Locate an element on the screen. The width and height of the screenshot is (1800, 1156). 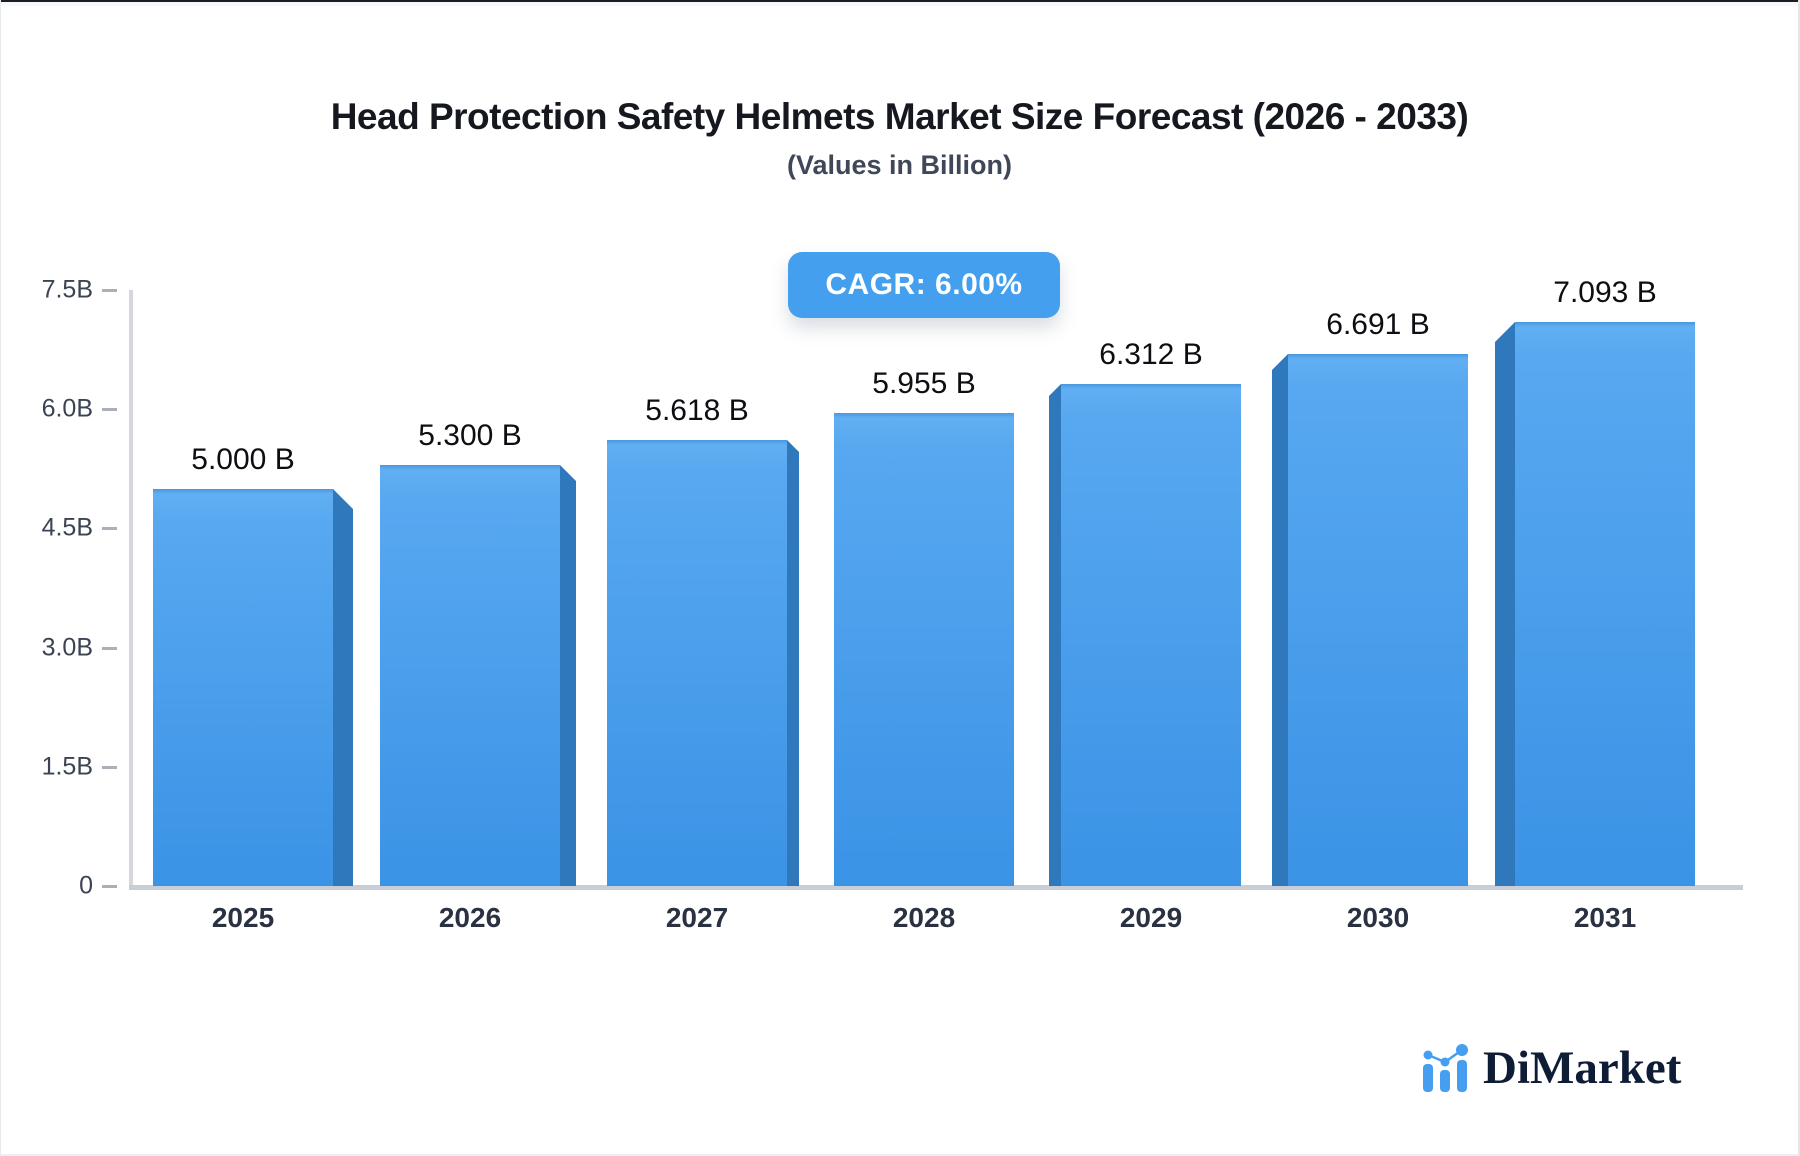
y-tick-label: 3.0B is located at coordinates (67, 647).